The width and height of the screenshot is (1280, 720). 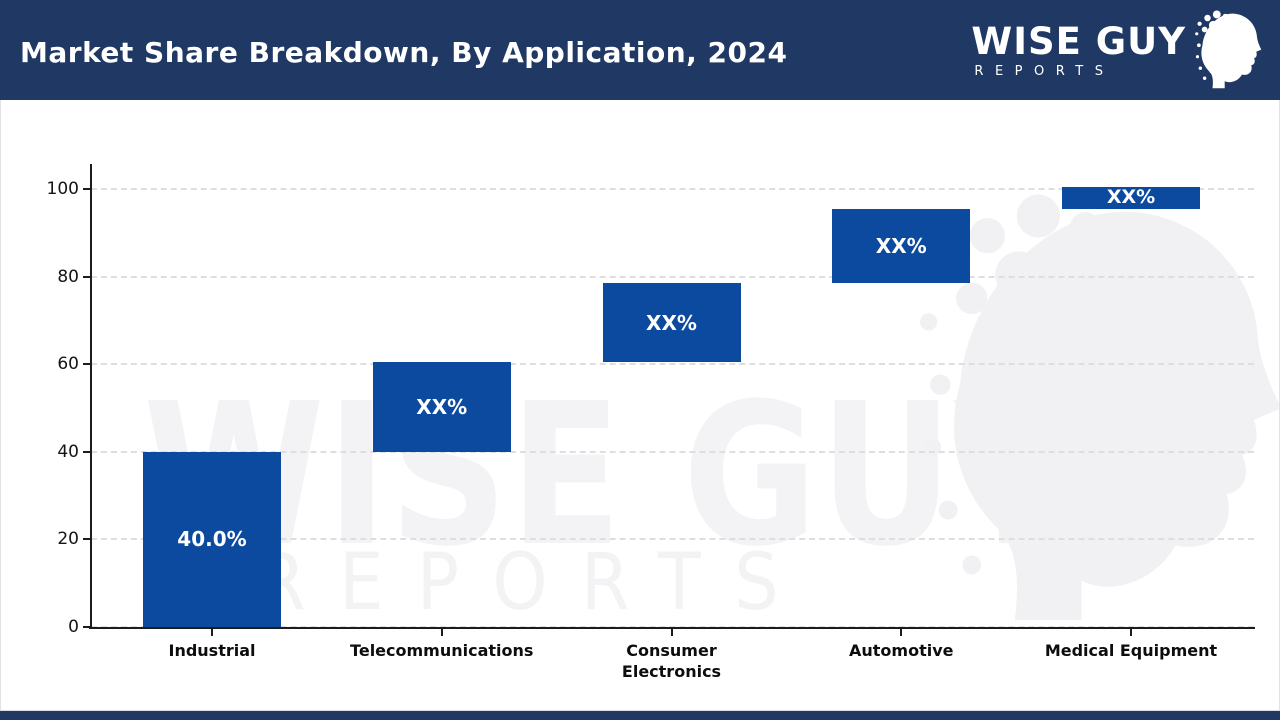 I want to click on x-tick-telecommunications, so click(x=441, y=632).